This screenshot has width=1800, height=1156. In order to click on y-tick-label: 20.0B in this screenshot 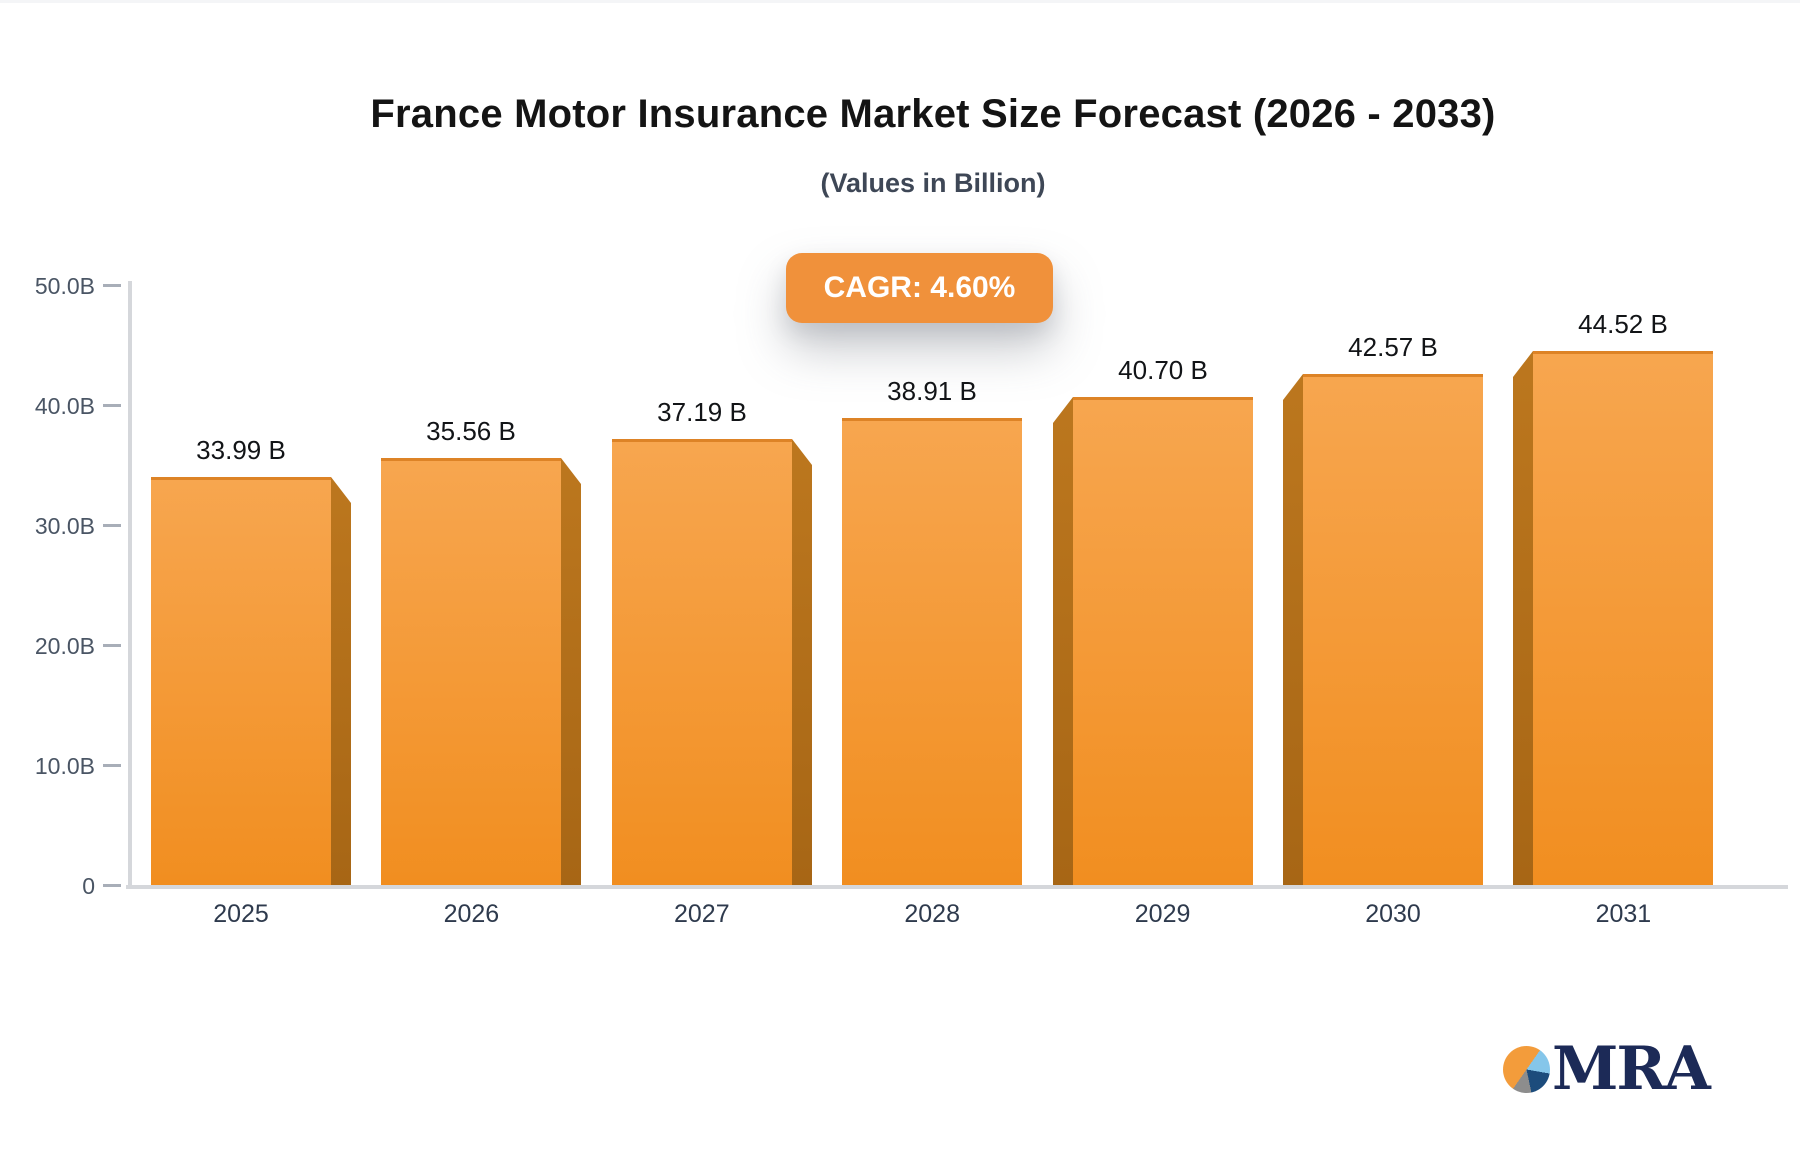, I will do `click(64, 646)`.